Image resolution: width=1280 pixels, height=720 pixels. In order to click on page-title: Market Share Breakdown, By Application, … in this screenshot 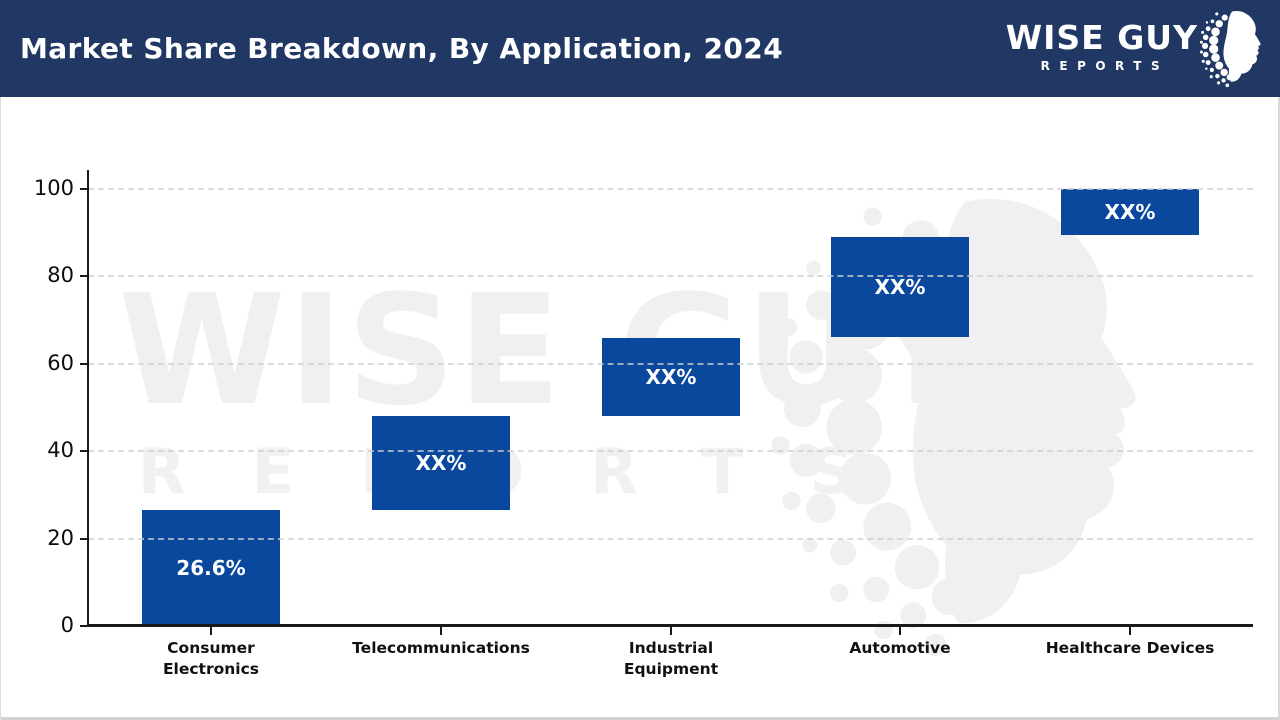, I will do `click(402, 48)`.